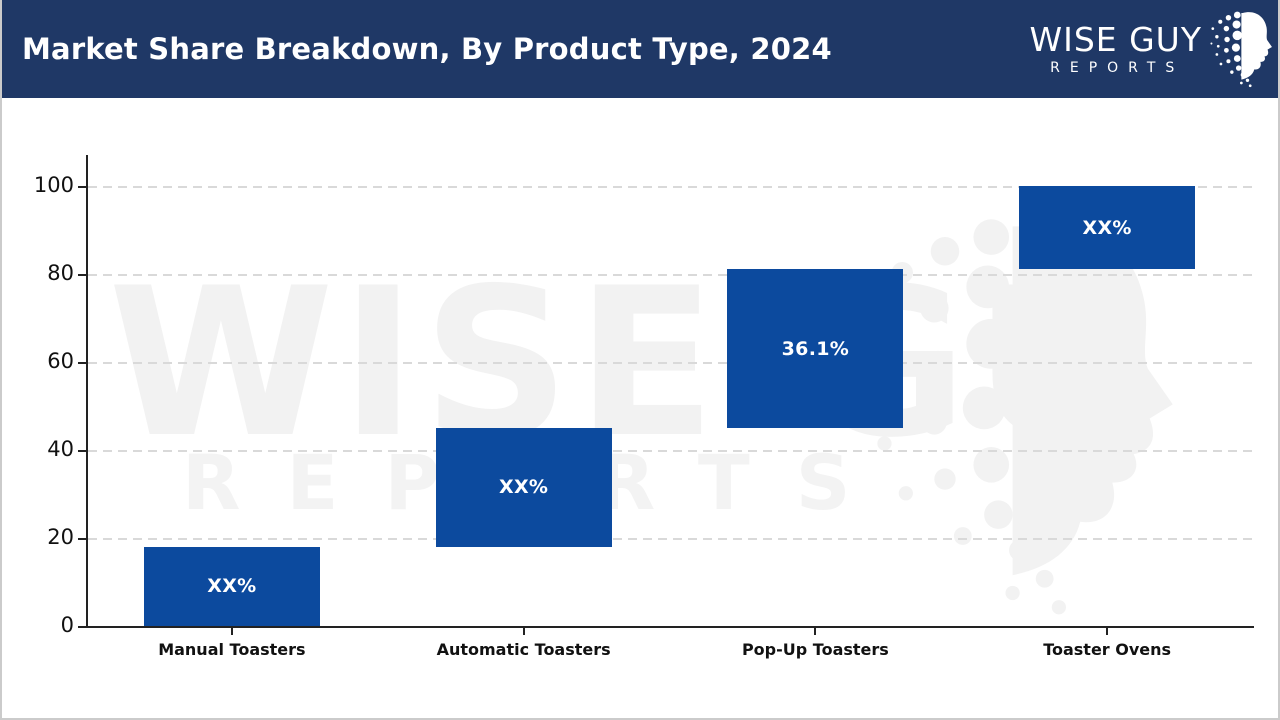 The image size is (1280, 720). I want to click on y-tick-label: 20, so click(60, 537).